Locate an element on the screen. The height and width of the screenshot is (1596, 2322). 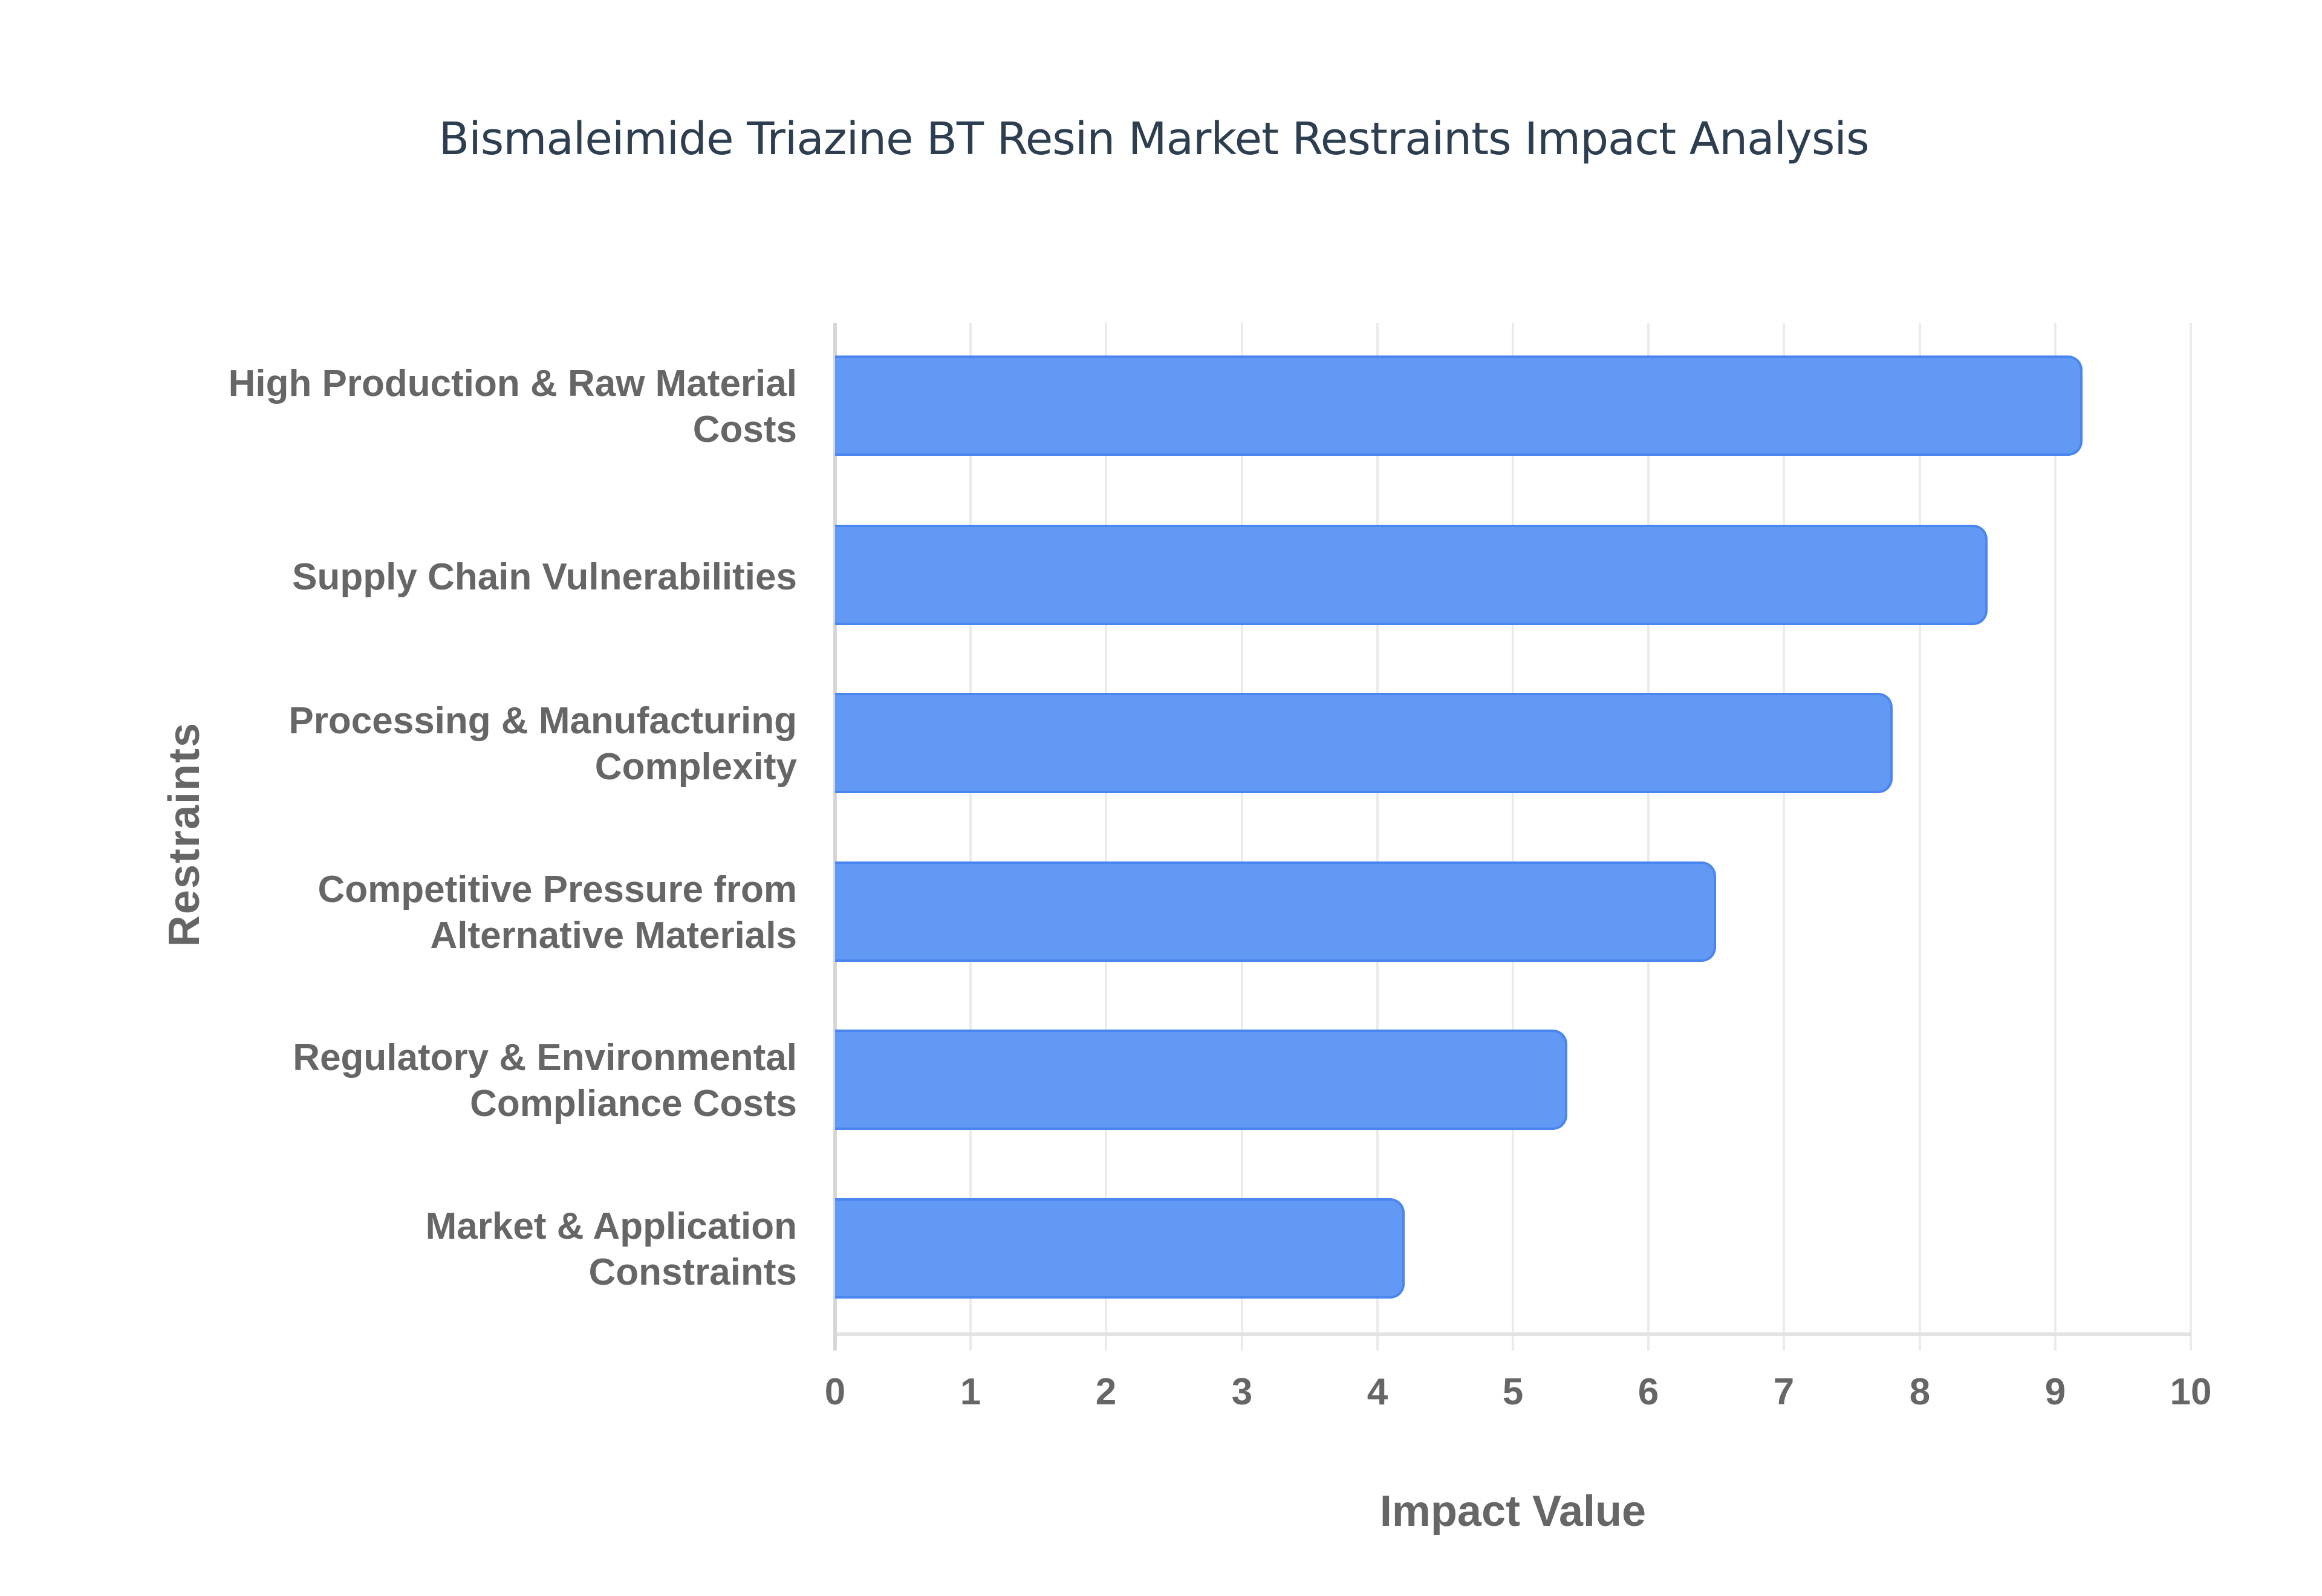
x-tick-10: 10 is located at coordinates (2191, 1392).